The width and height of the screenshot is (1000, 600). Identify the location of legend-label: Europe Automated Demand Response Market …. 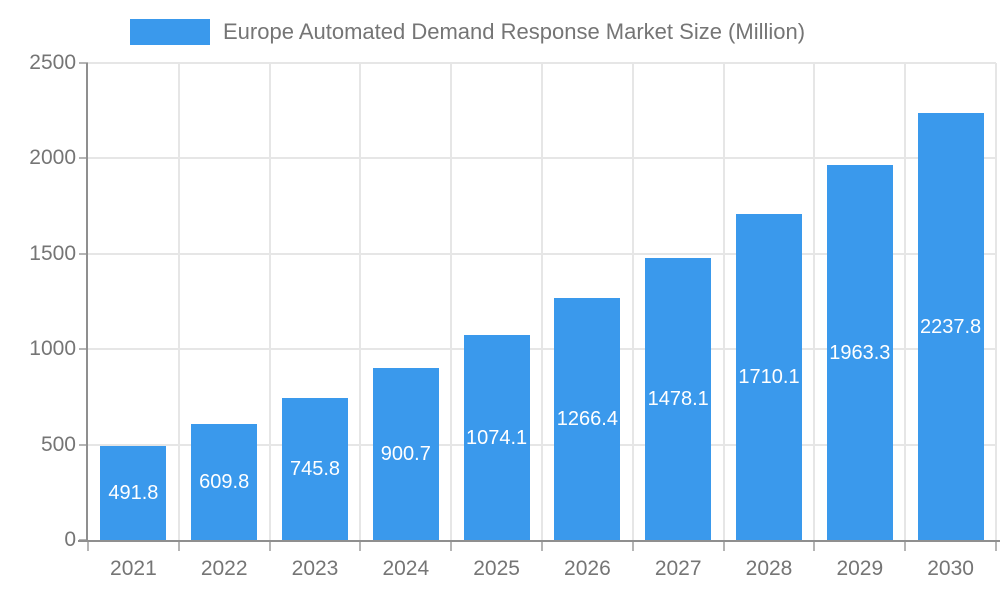
(514, 31).